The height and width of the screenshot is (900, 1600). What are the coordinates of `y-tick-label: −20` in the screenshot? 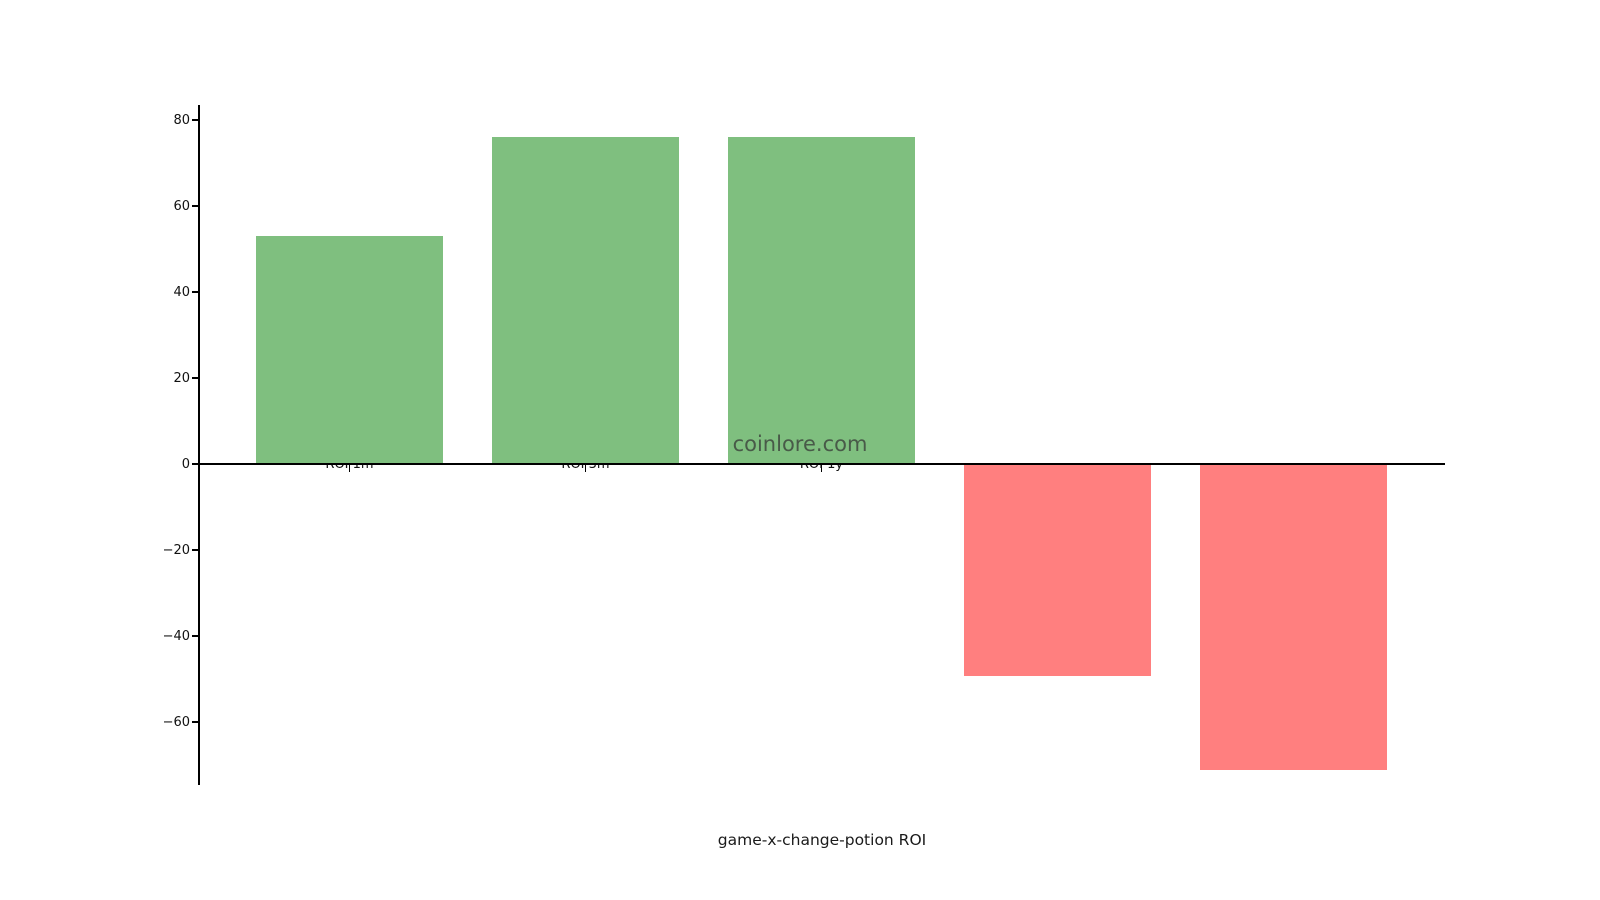 It's located at (176, 550).